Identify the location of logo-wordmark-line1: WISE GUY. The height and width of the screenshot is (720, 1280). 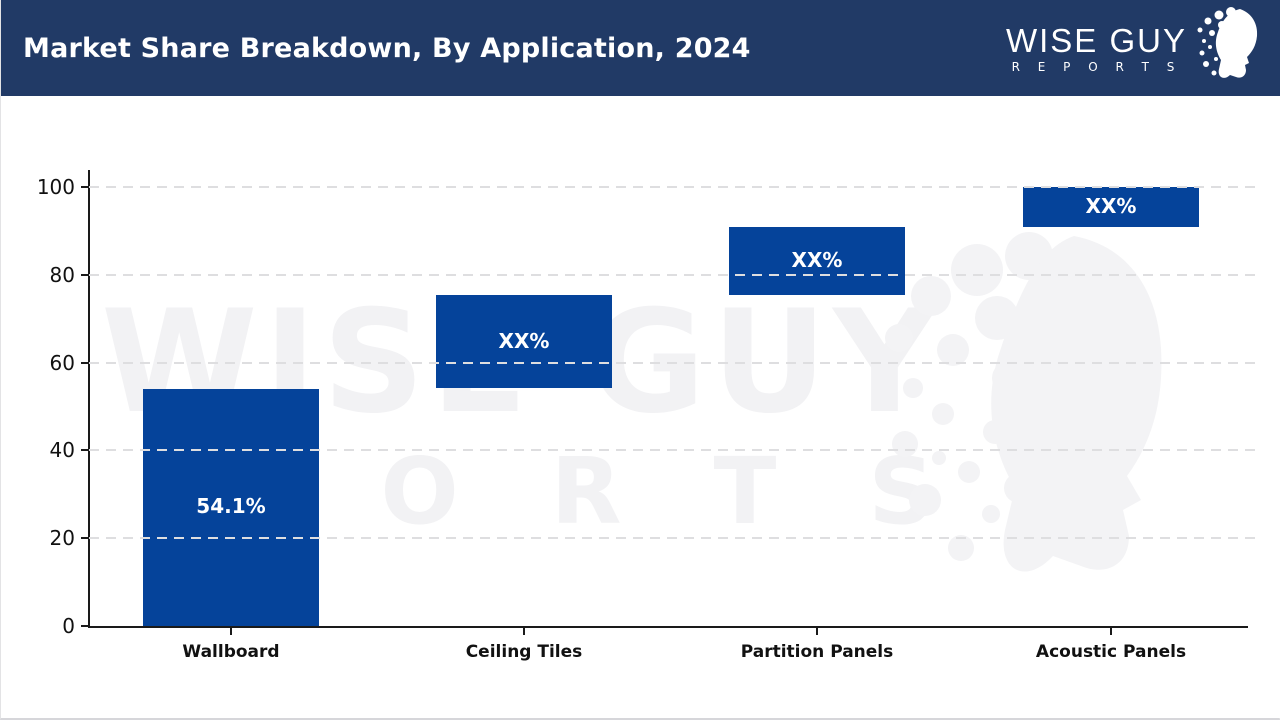
(1096, 40).